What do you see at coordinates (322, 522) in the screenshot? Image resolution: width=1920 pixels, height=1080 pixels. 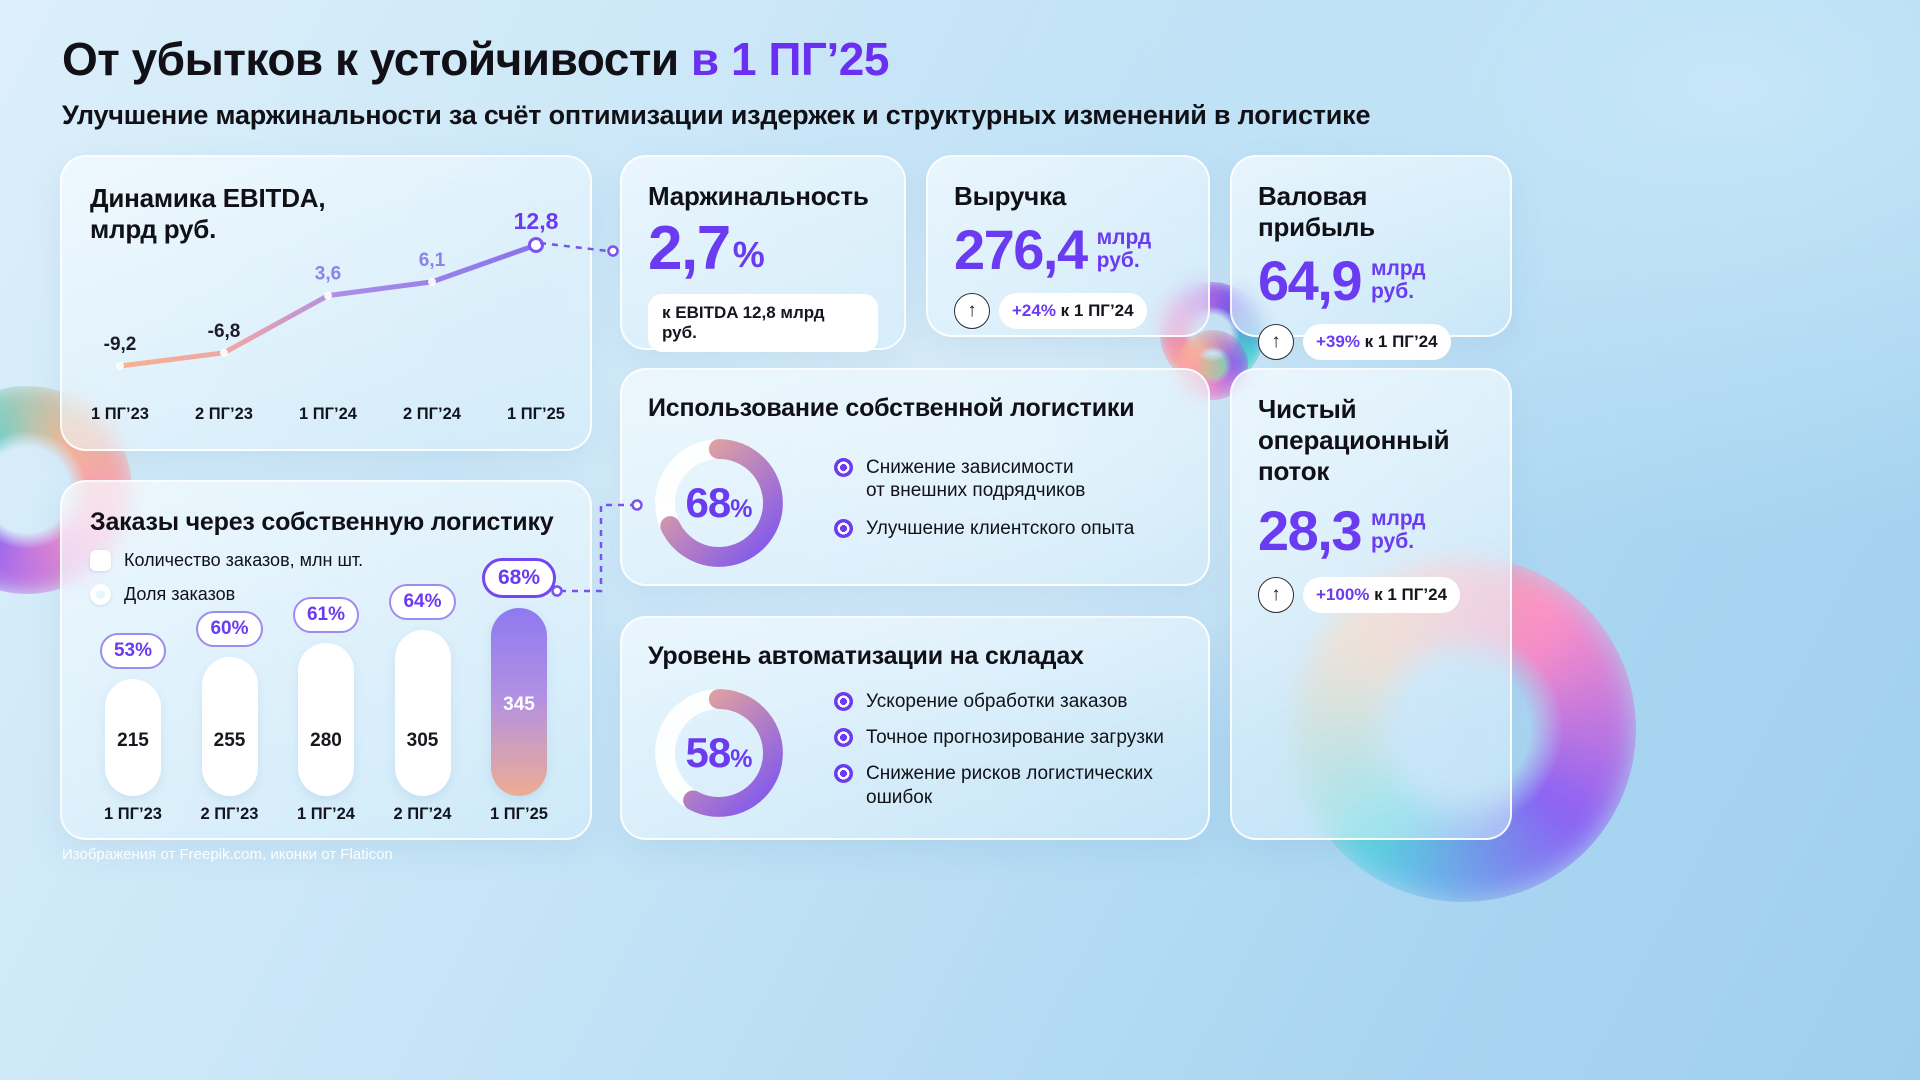 I see `orders-card-title: Заказы через собственную логистику` at bounding box center [322, 522].